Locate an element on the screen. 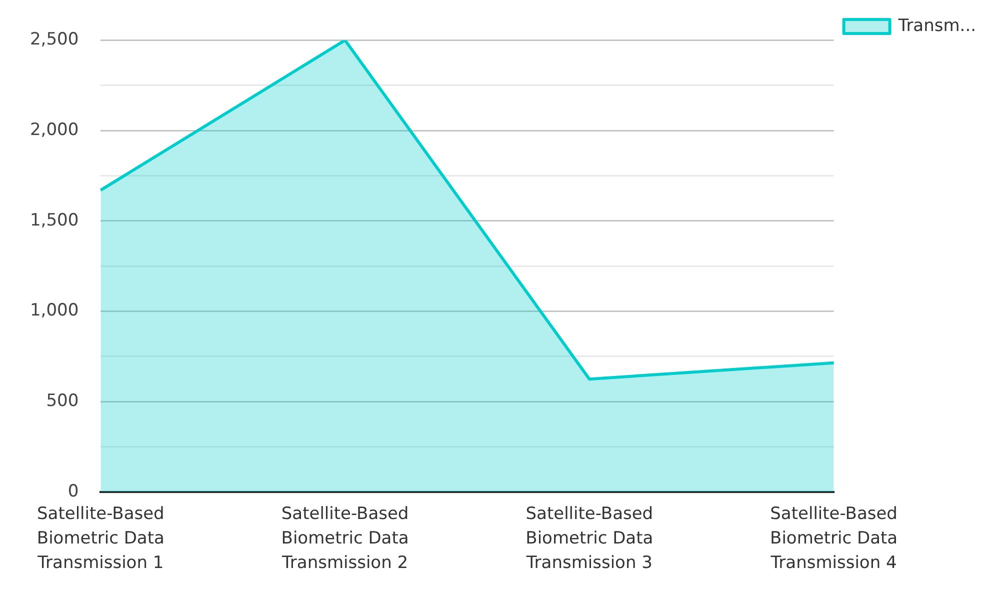 This screenshot has height=594, width=994. x-tick-label: Satellite-Based Biometric Data Transmission 1 is located at coordinates (100, 539).